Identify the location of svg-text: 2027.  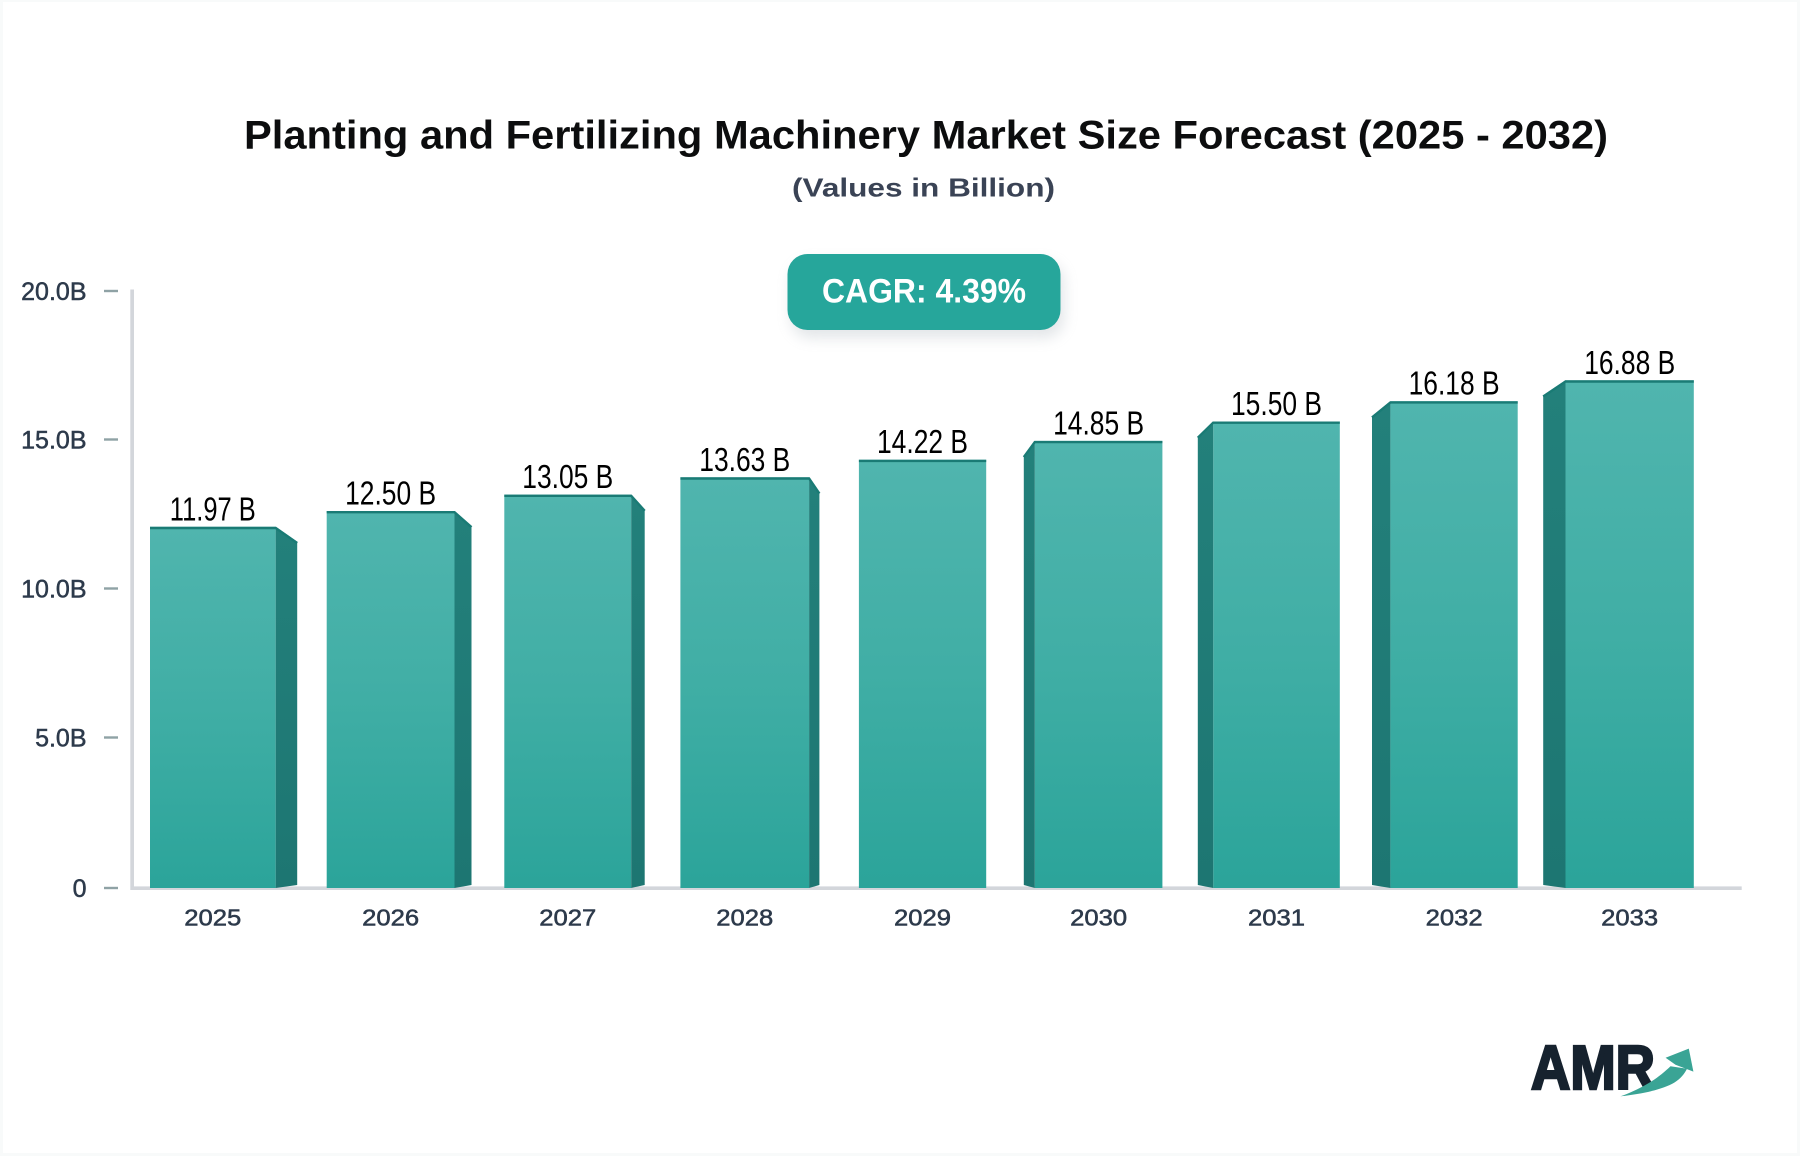
(567, 917).